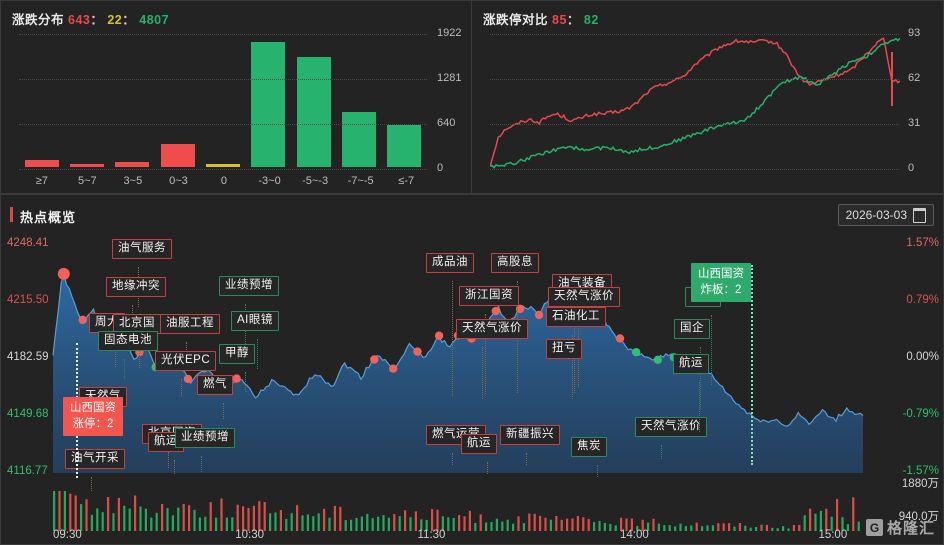 The width and height of the screenshot is (944, 545). I want to click on distribution-x-tick: ≤-7, so click(406, 181).